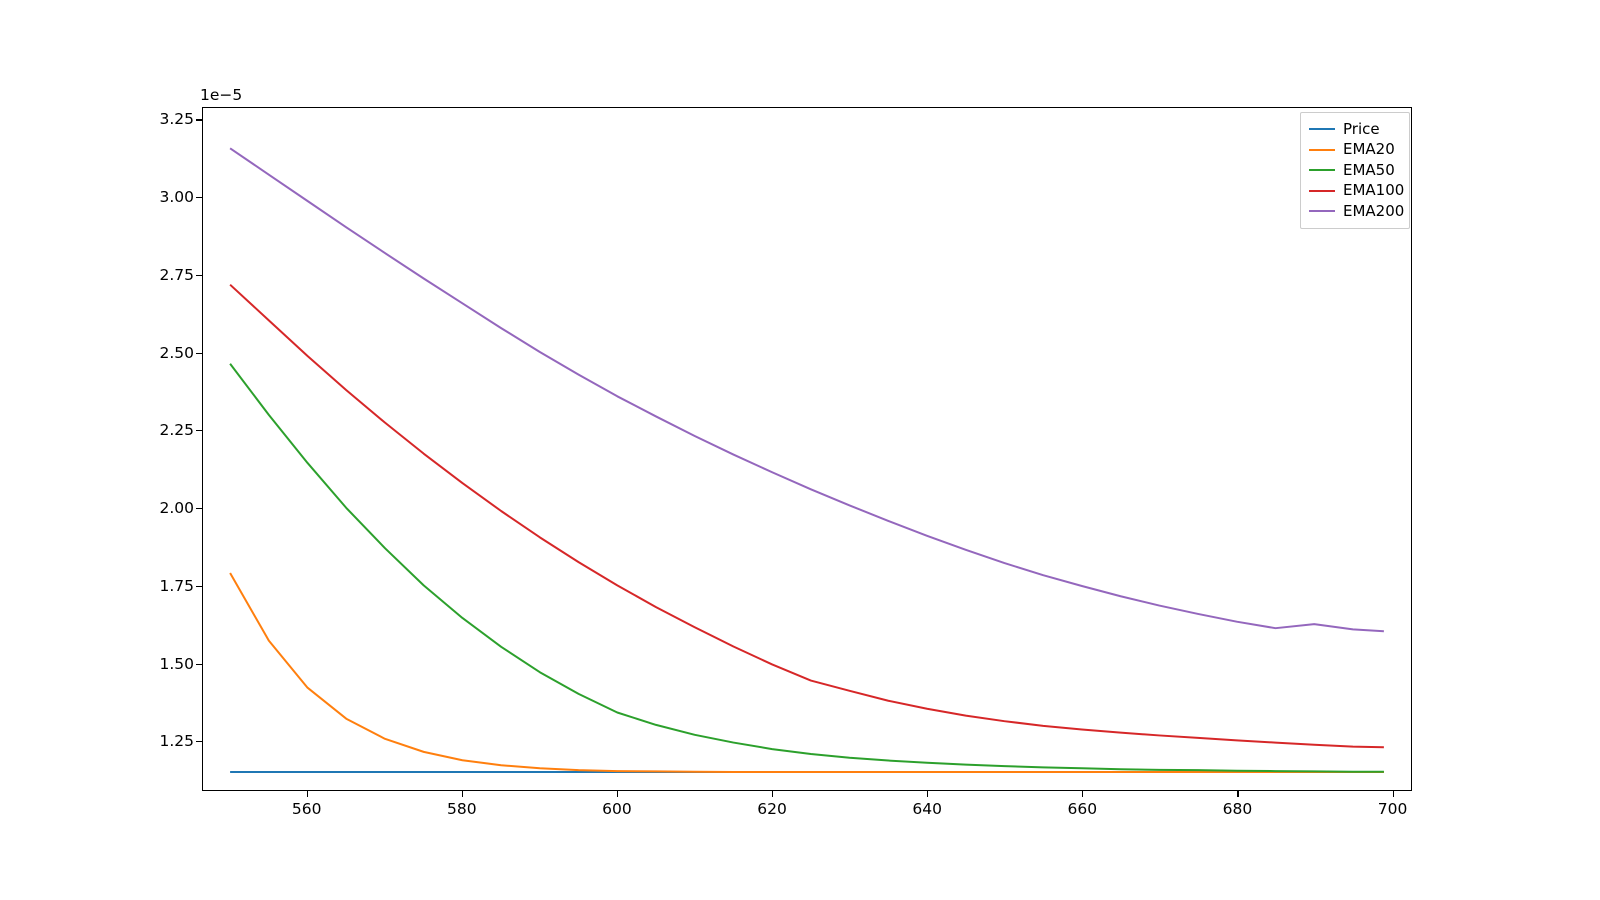  What do you see at coordinates (176, 352) in the screenshot?
I see `y-tick-label: 2.50` at bounding box center [176, 352].